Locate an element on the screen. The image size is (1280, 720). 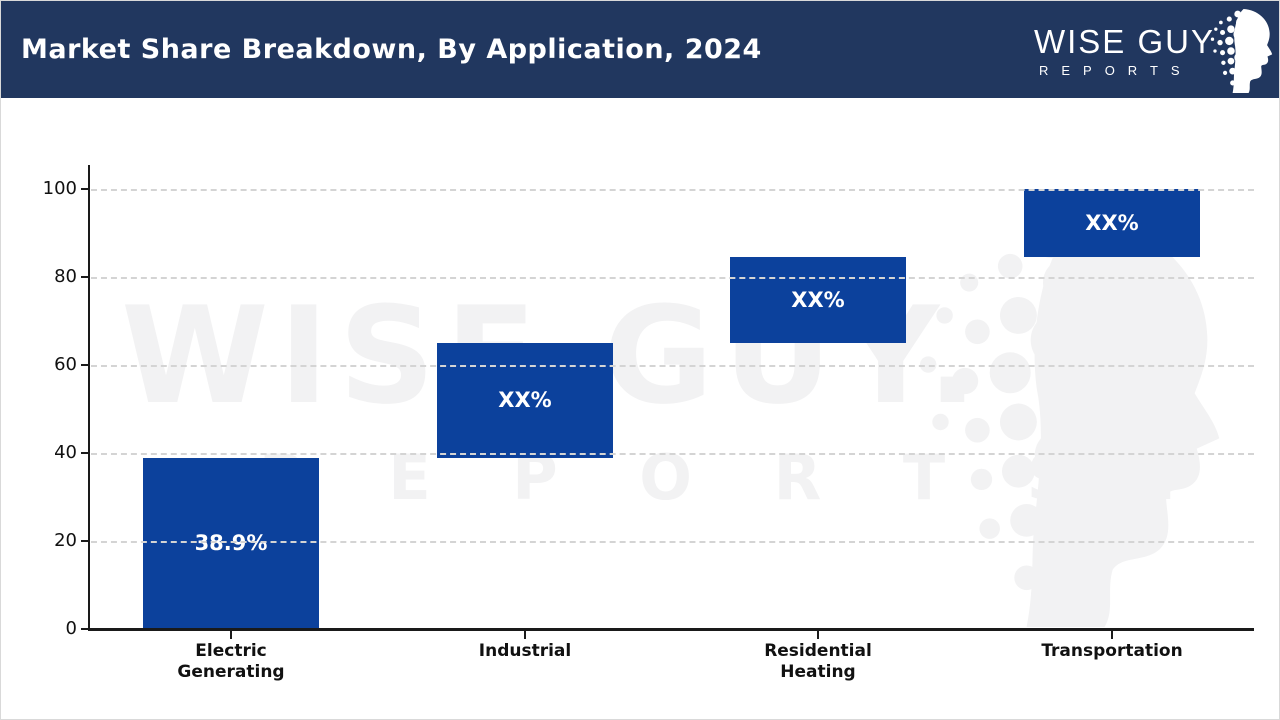
wise-guy-logo: WISE GUY REPORTS is located at coordinates (1154, 51).